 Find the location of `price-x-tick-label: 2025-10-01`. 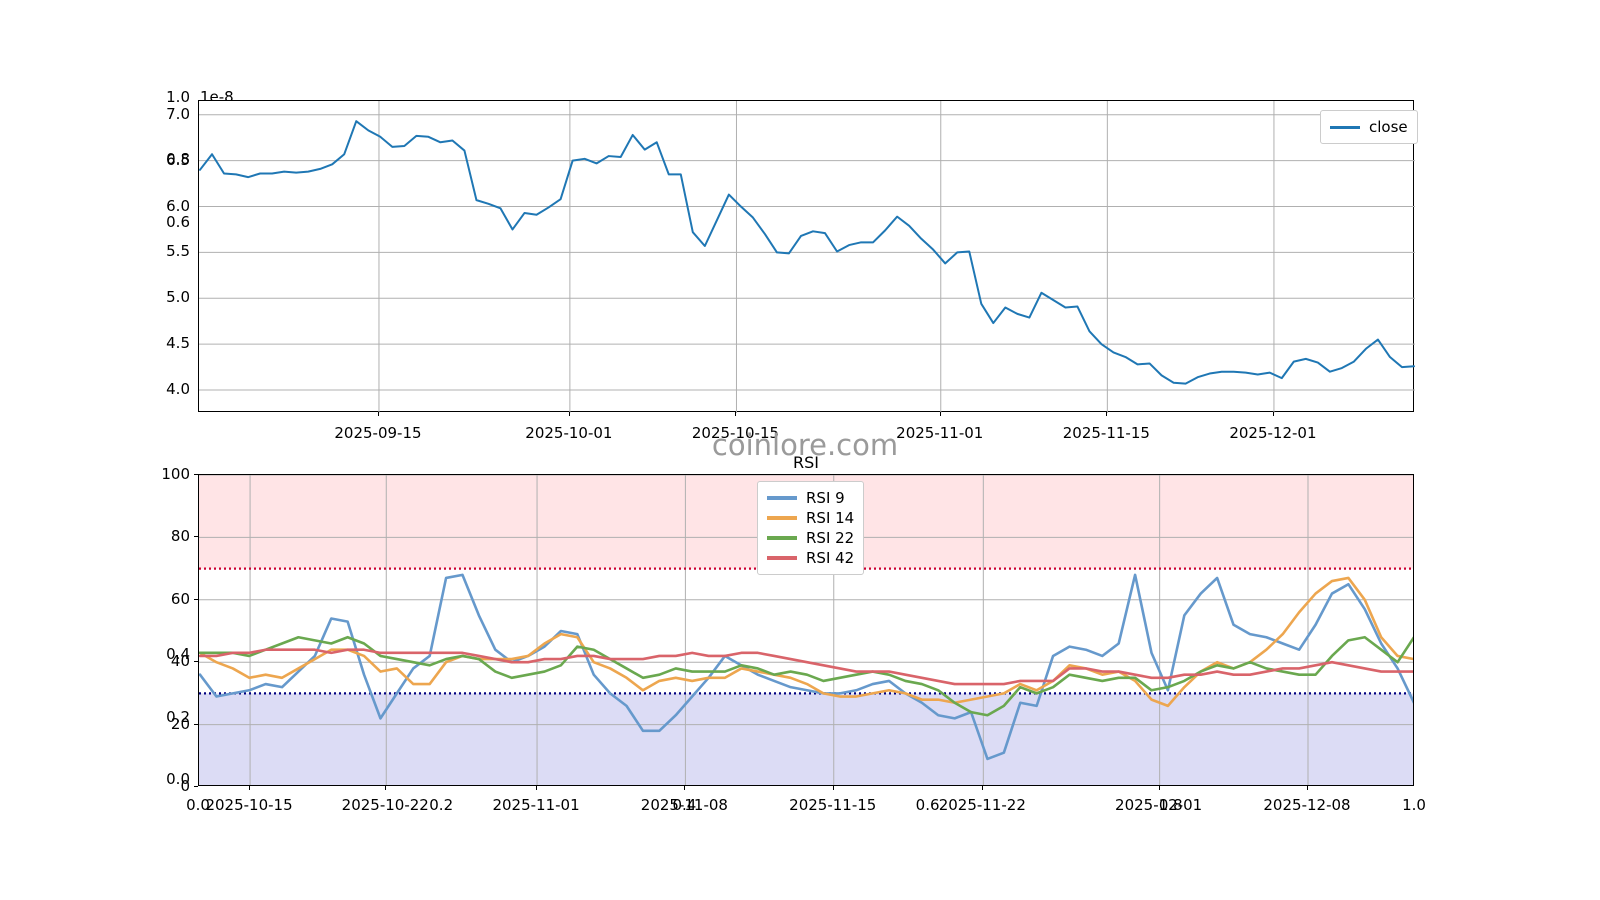

price-x-tick-label: 2025-10-01 is located at coordinates (569, 433).